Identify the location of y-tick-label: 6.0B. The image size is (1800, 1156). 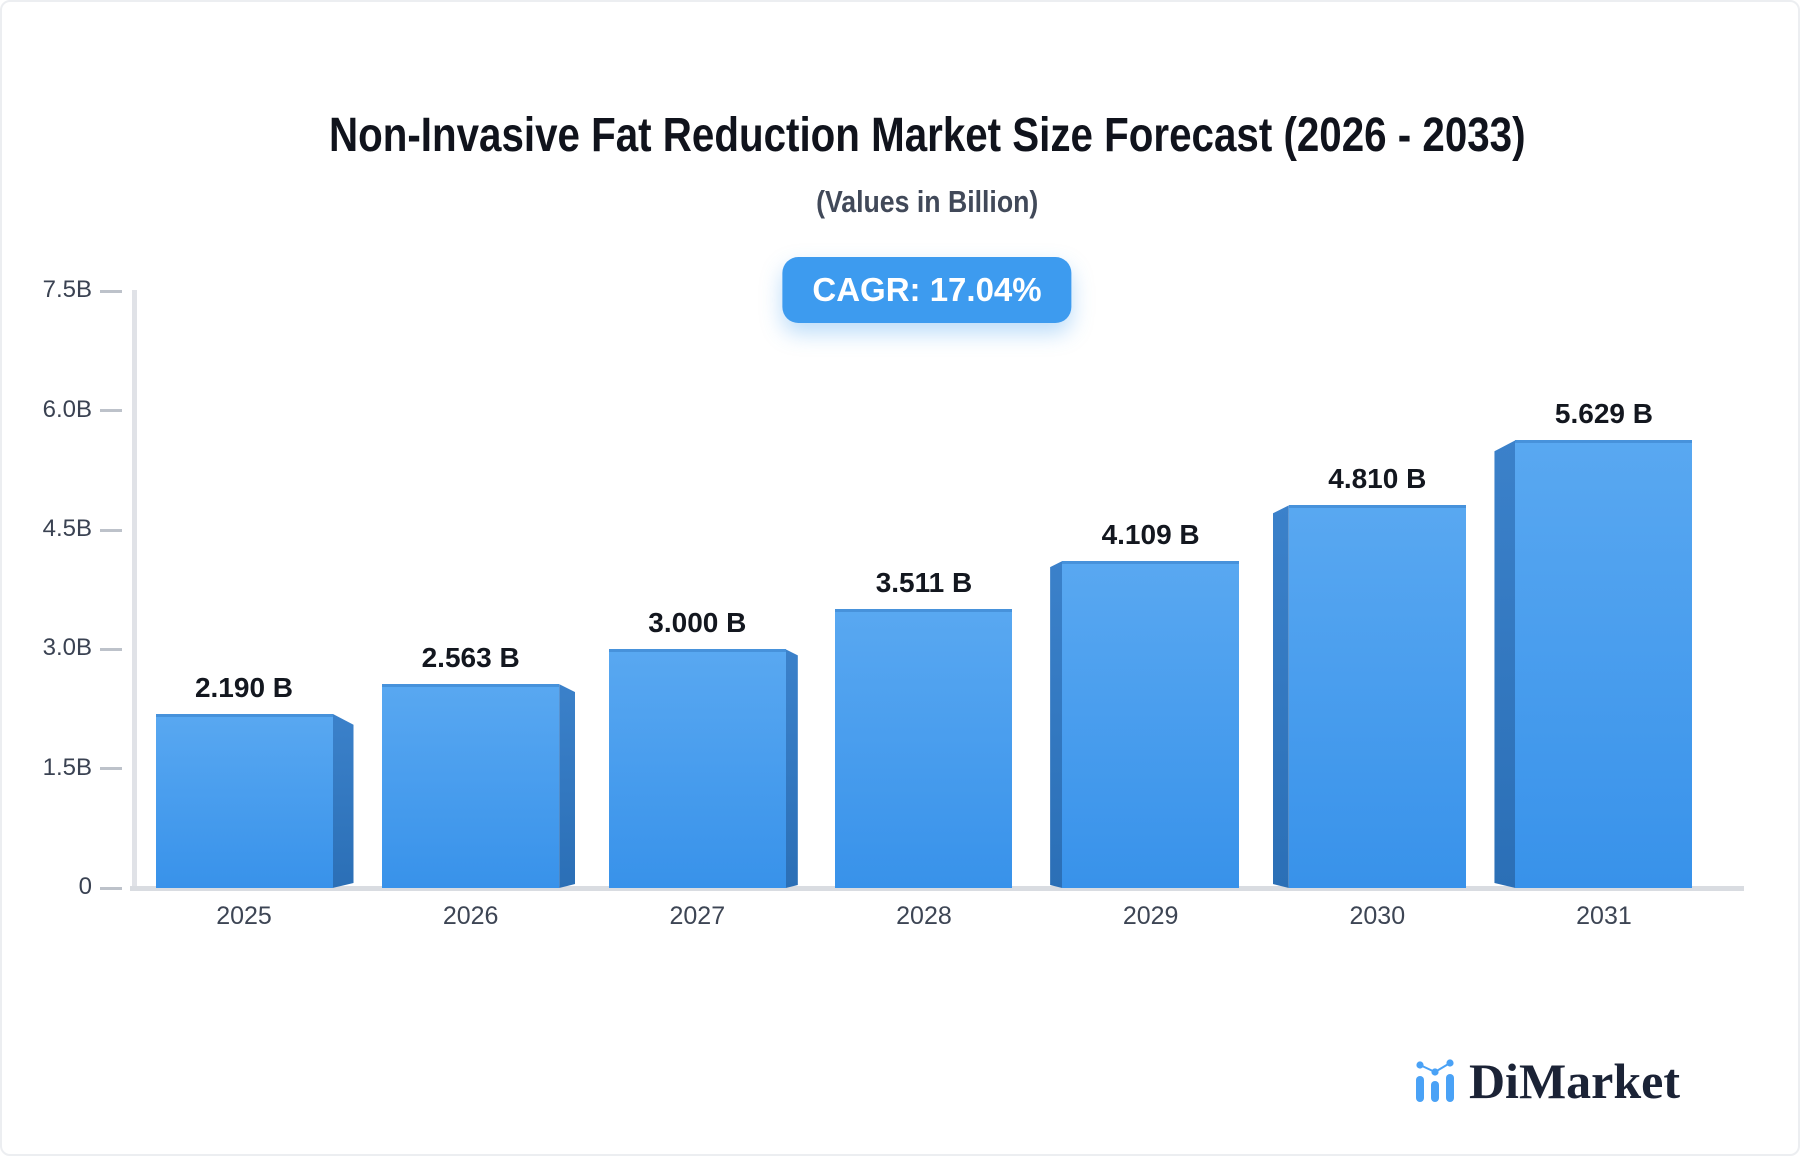
(67, 409).